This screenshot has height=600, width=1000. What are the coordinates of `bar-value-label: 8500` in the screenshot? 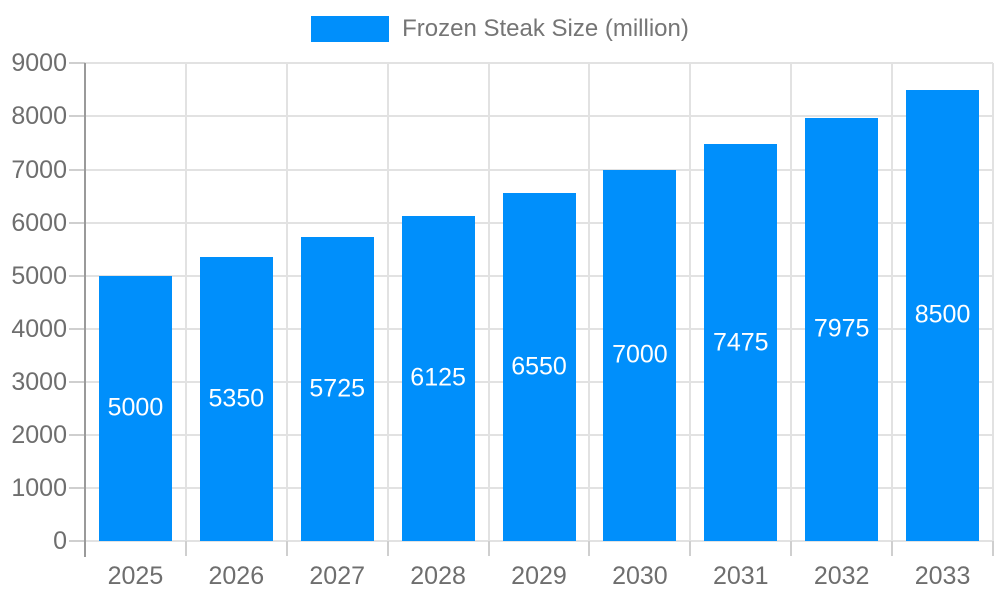 It's located at (942, 314).